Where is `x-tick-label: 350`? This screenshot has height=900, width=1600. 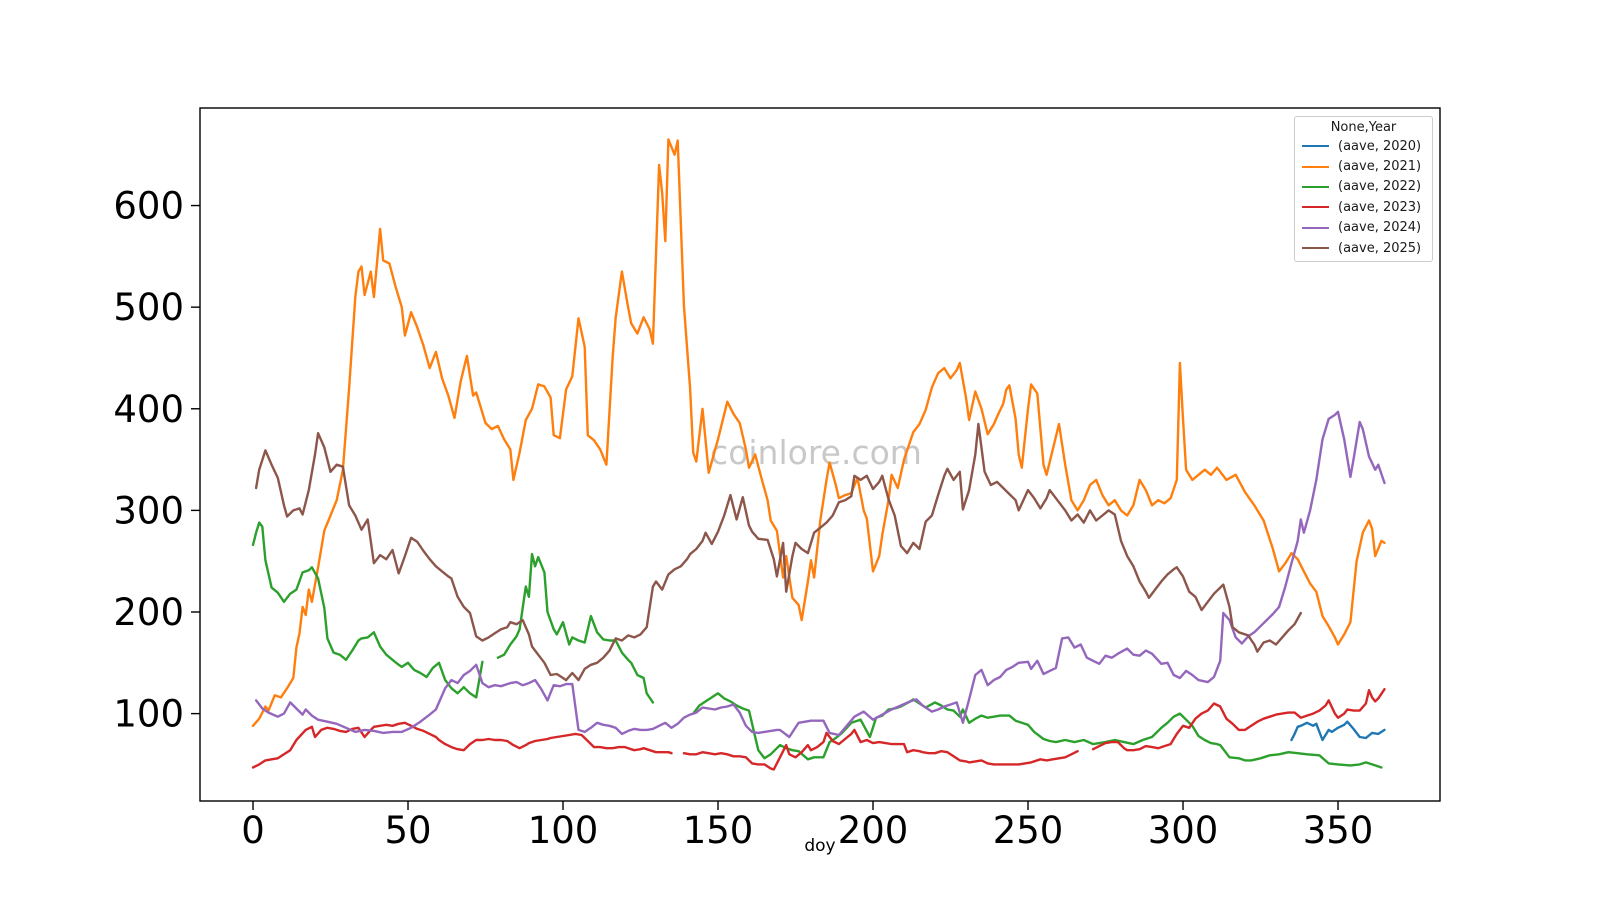 x-tick-label: 350 is located at coordinates (1338, 830).